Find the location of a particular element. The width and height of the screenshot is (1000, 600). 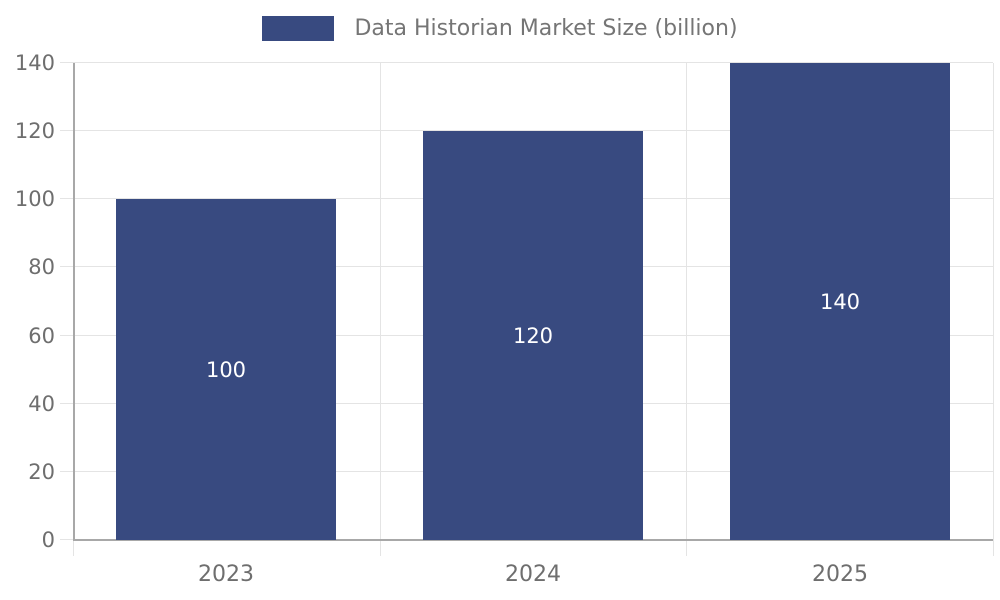

y-axis-tick-label: 60 is located at coordinates (41, 336).